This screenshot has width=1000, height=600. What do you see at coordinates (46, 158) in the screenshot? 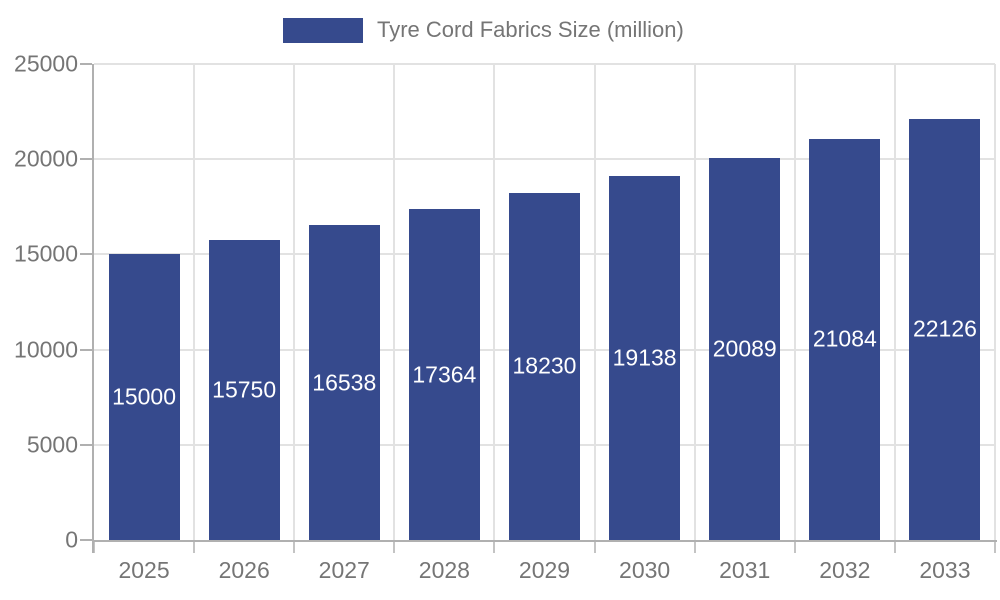
I see `y-tick-label: 20000` at bounding box center [46, 158].